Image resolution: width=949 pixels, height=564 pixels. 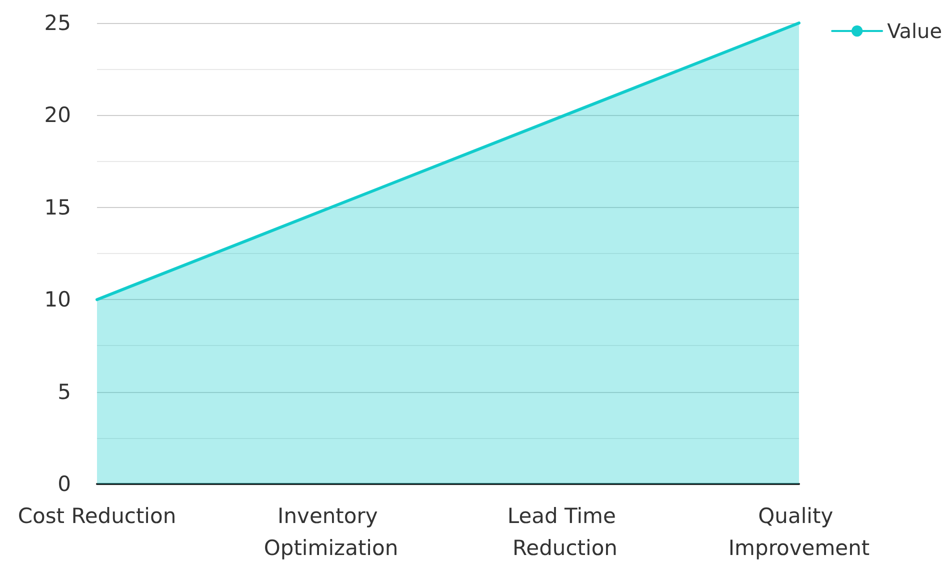 What do you see at coordinates (57, 115) in the screenshot?
I see `y-tick-label: 20` at bounding box center [57, 115].